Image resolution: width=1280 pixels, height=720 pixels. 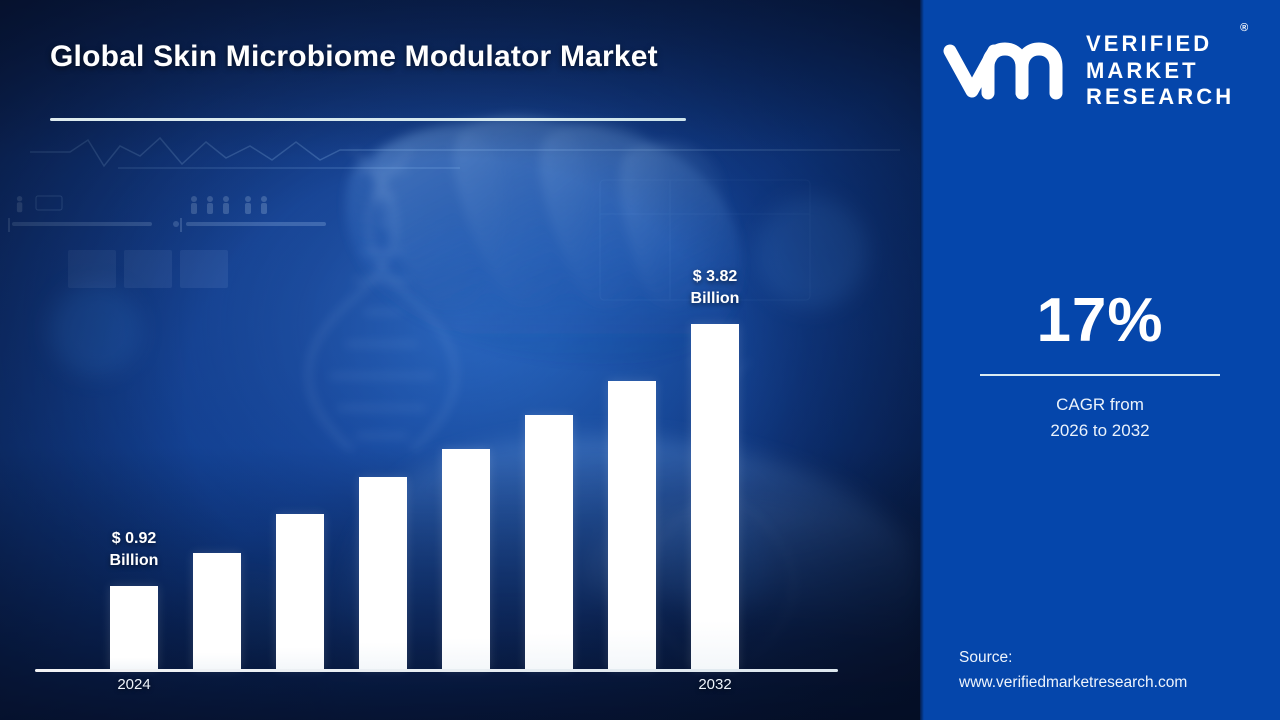 What do you see at coordinates (715, 684) in the screenshot?
I see `x-tick-2032: 2032` at bounding box center [715, 684].